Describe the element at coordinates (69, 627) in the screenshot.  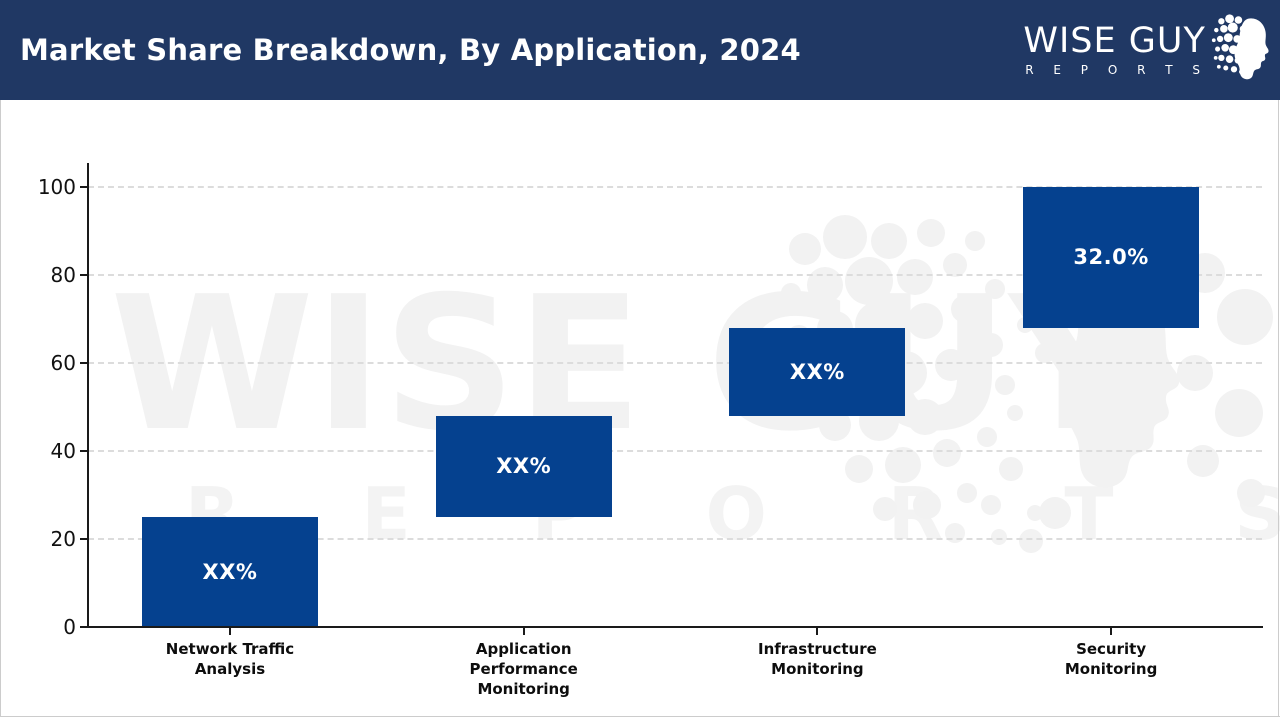
I see `y-tick-label-0: 0` at that location.